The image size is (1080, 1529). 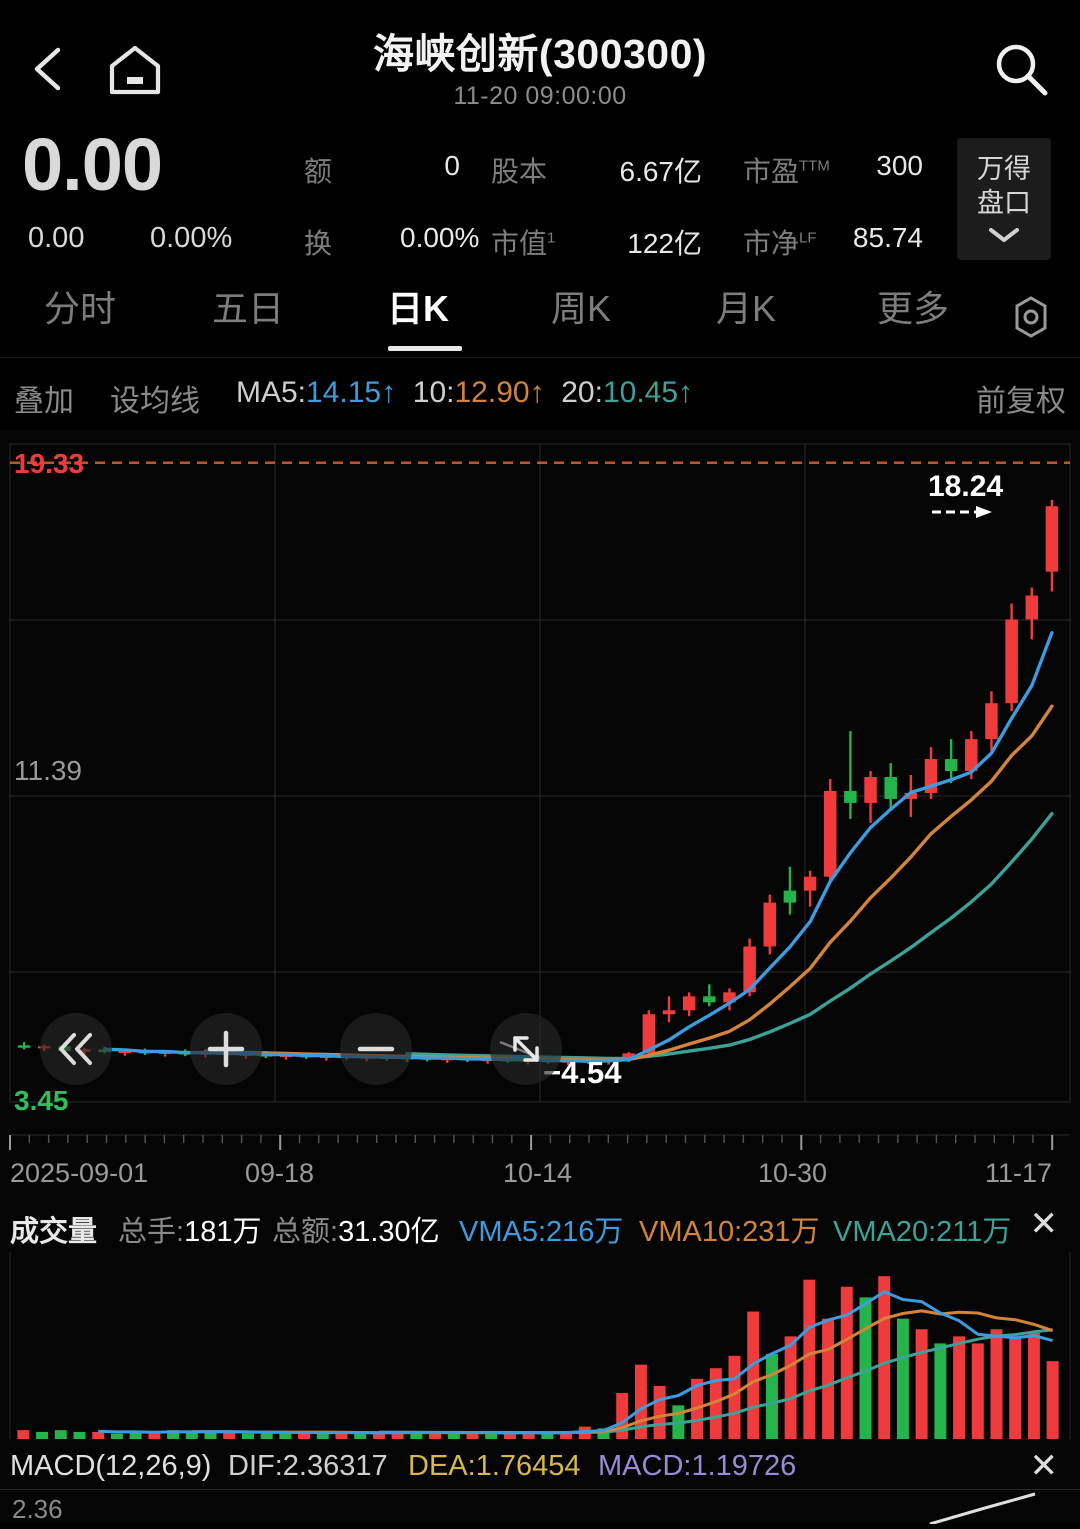 What do you see at coordinates (356, 1232) in the screenshot?
I see `volume-total-amount: 总额:31.30亿` at bounding box center [356, 1232].